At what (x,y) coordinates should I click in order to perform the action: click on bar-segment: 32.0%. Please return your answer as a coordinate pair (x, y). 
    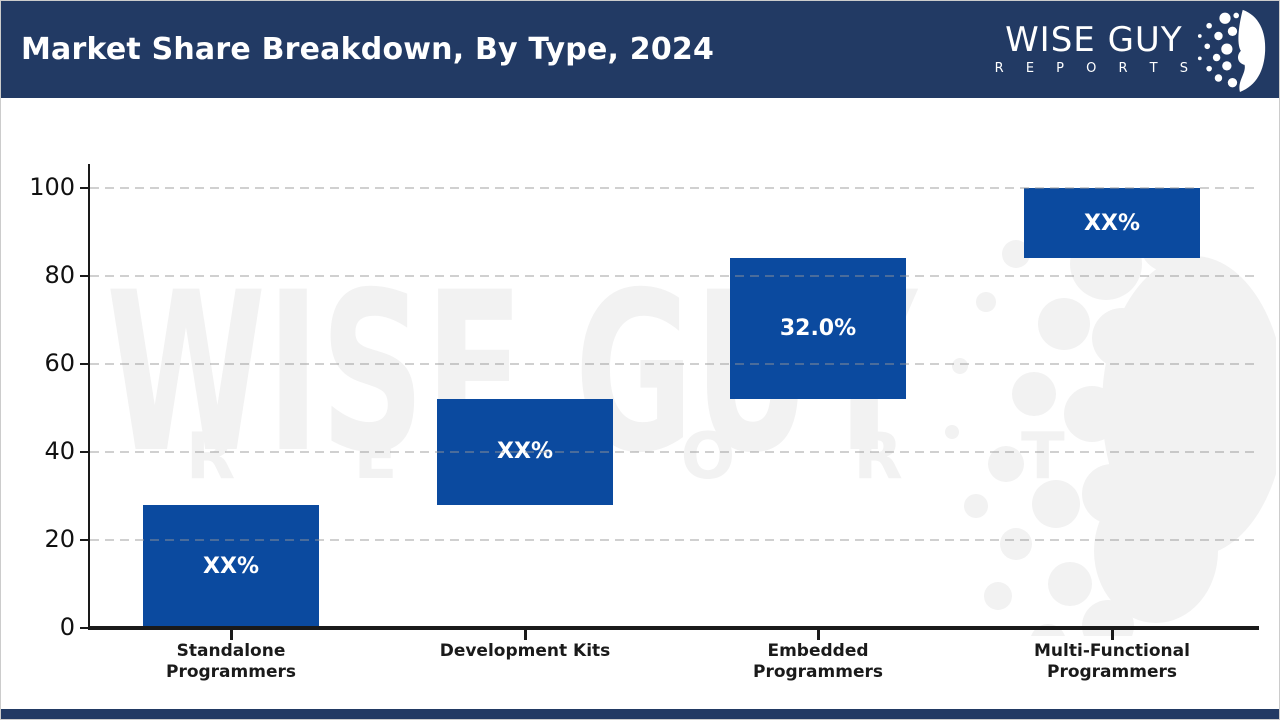
    Looking at the image, I should click on (818, 329).